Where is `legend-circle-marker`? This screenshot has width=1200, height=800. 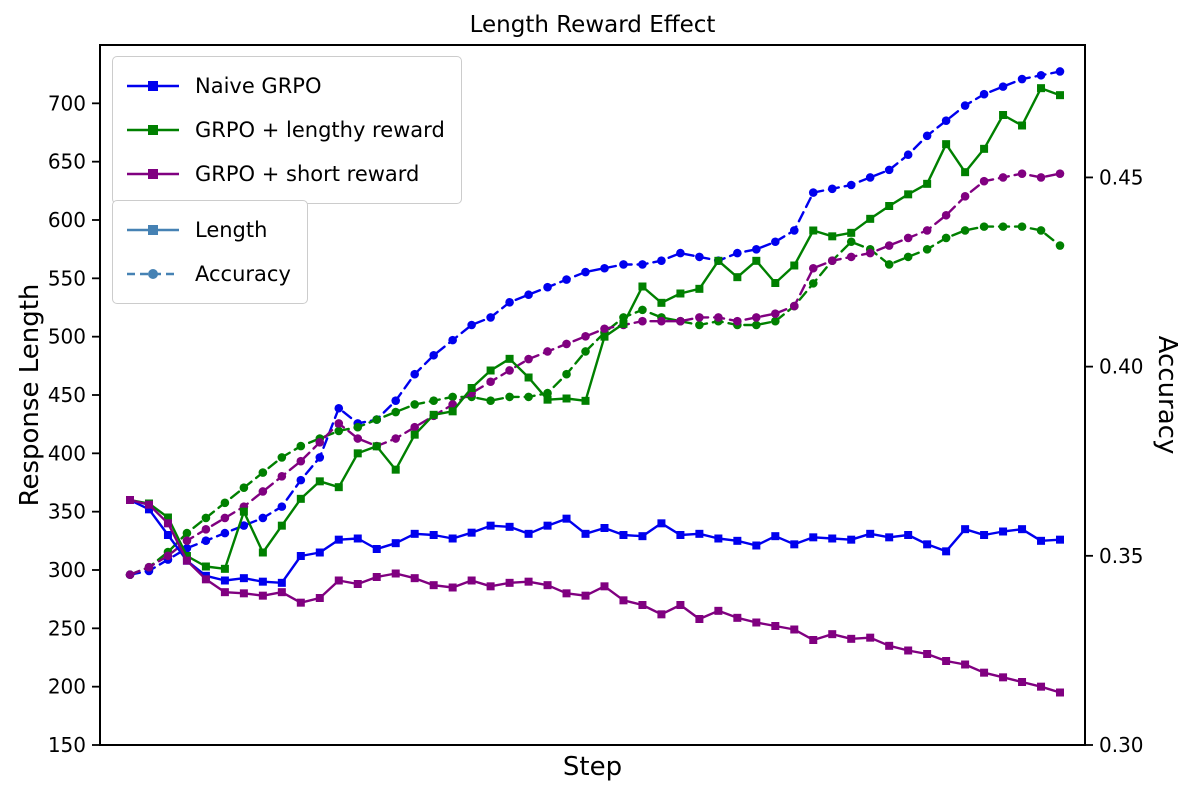
legend-circle-marker is located at coordinates (153, 274).